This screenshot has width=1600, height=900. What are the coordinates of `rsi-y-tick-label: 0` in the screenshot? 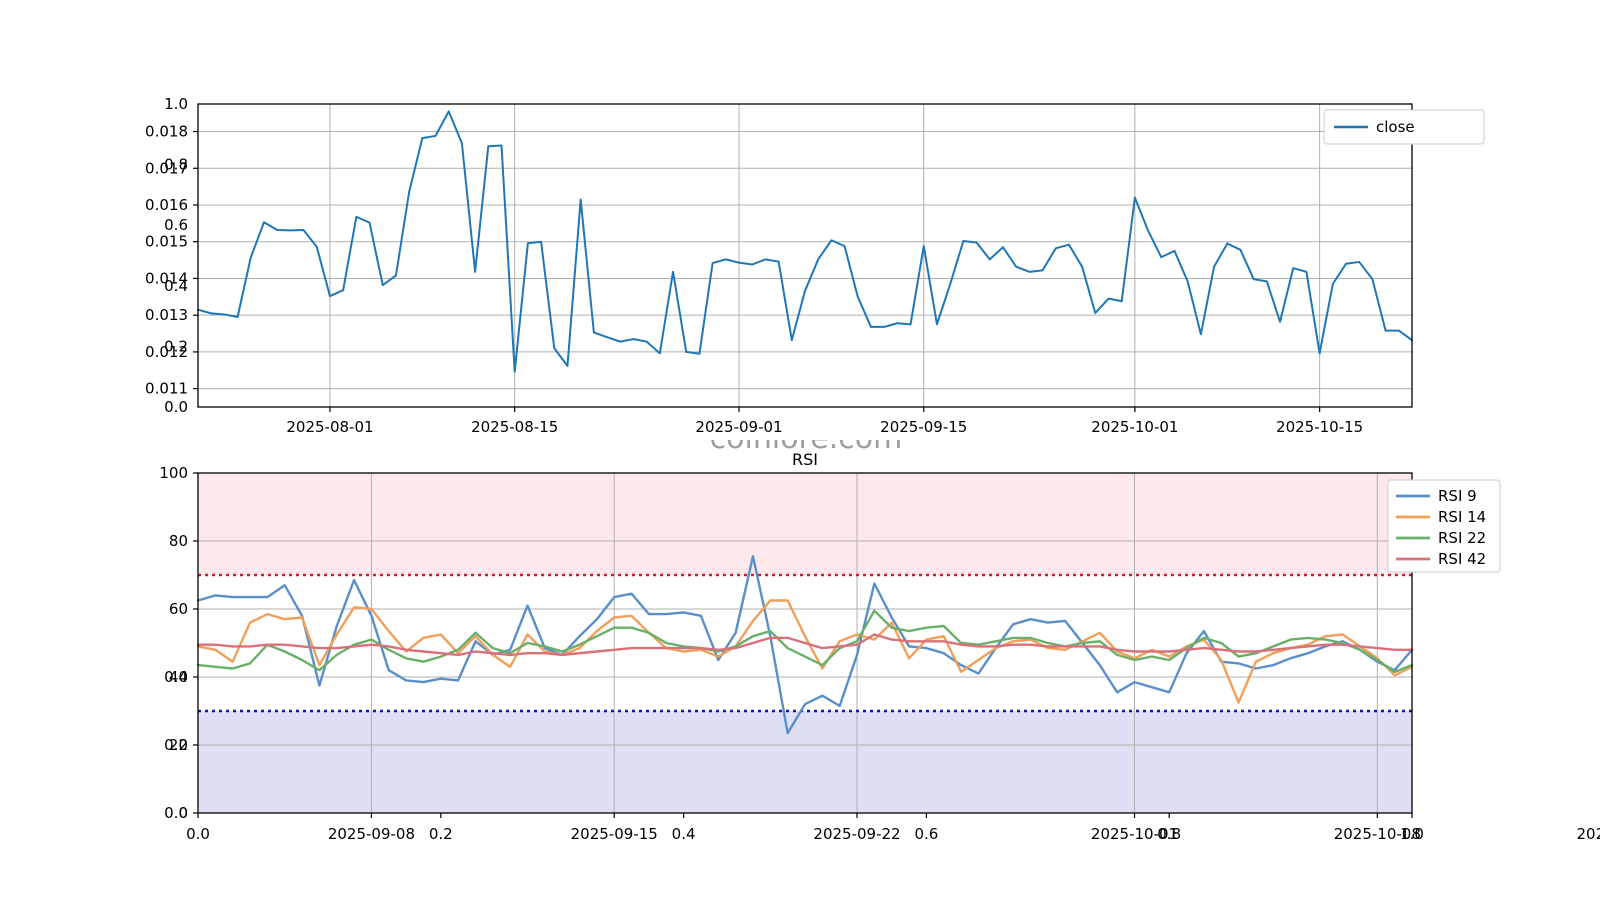 It's located at (183, 813).